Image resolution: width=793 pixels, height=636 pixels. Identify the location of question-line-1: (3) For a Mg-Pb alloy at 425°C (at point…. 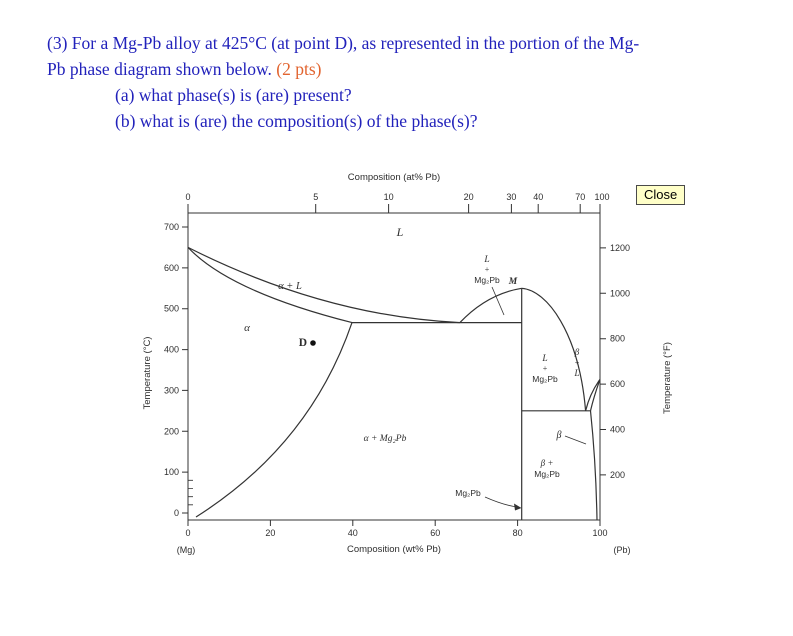
(343, 43).